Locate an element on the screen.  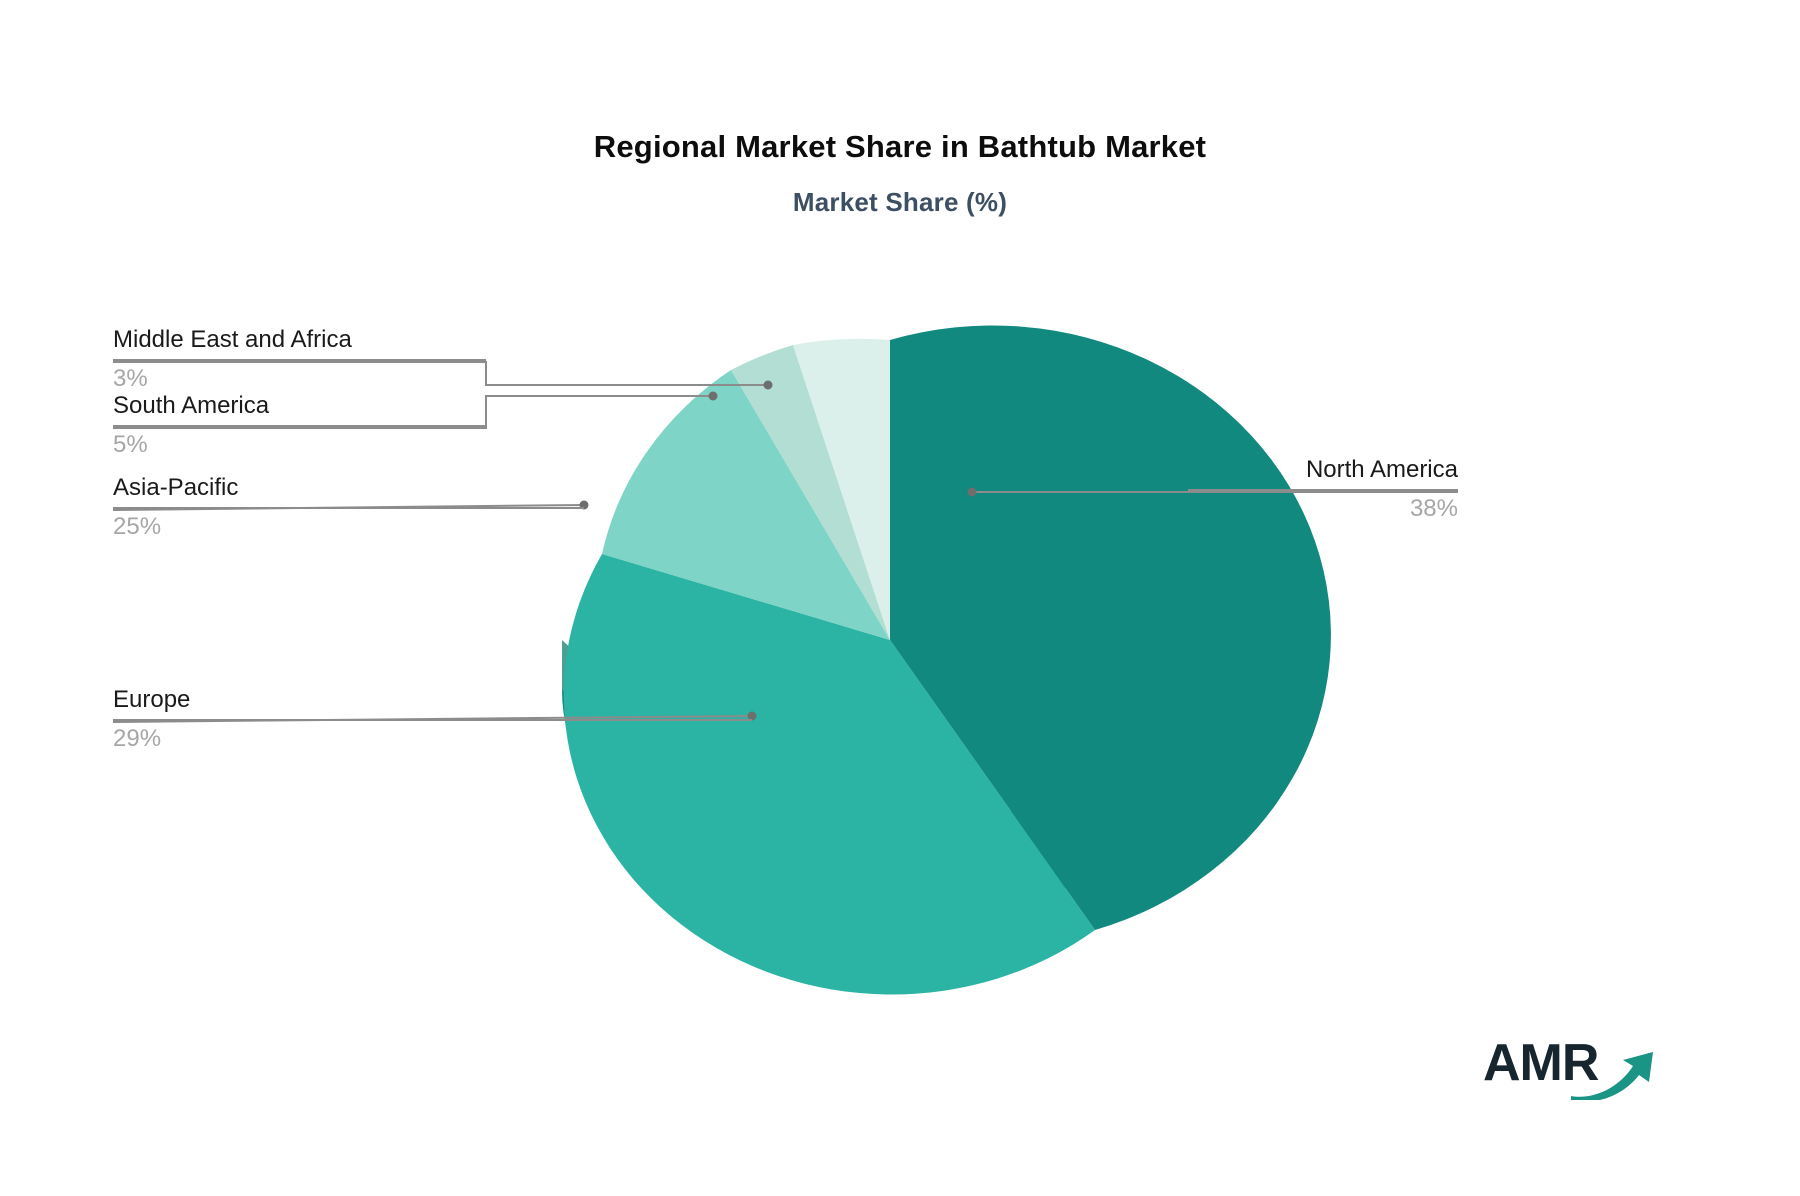
label-middle-east-and-africa-value: 3% is located at coordinates (130, 378).